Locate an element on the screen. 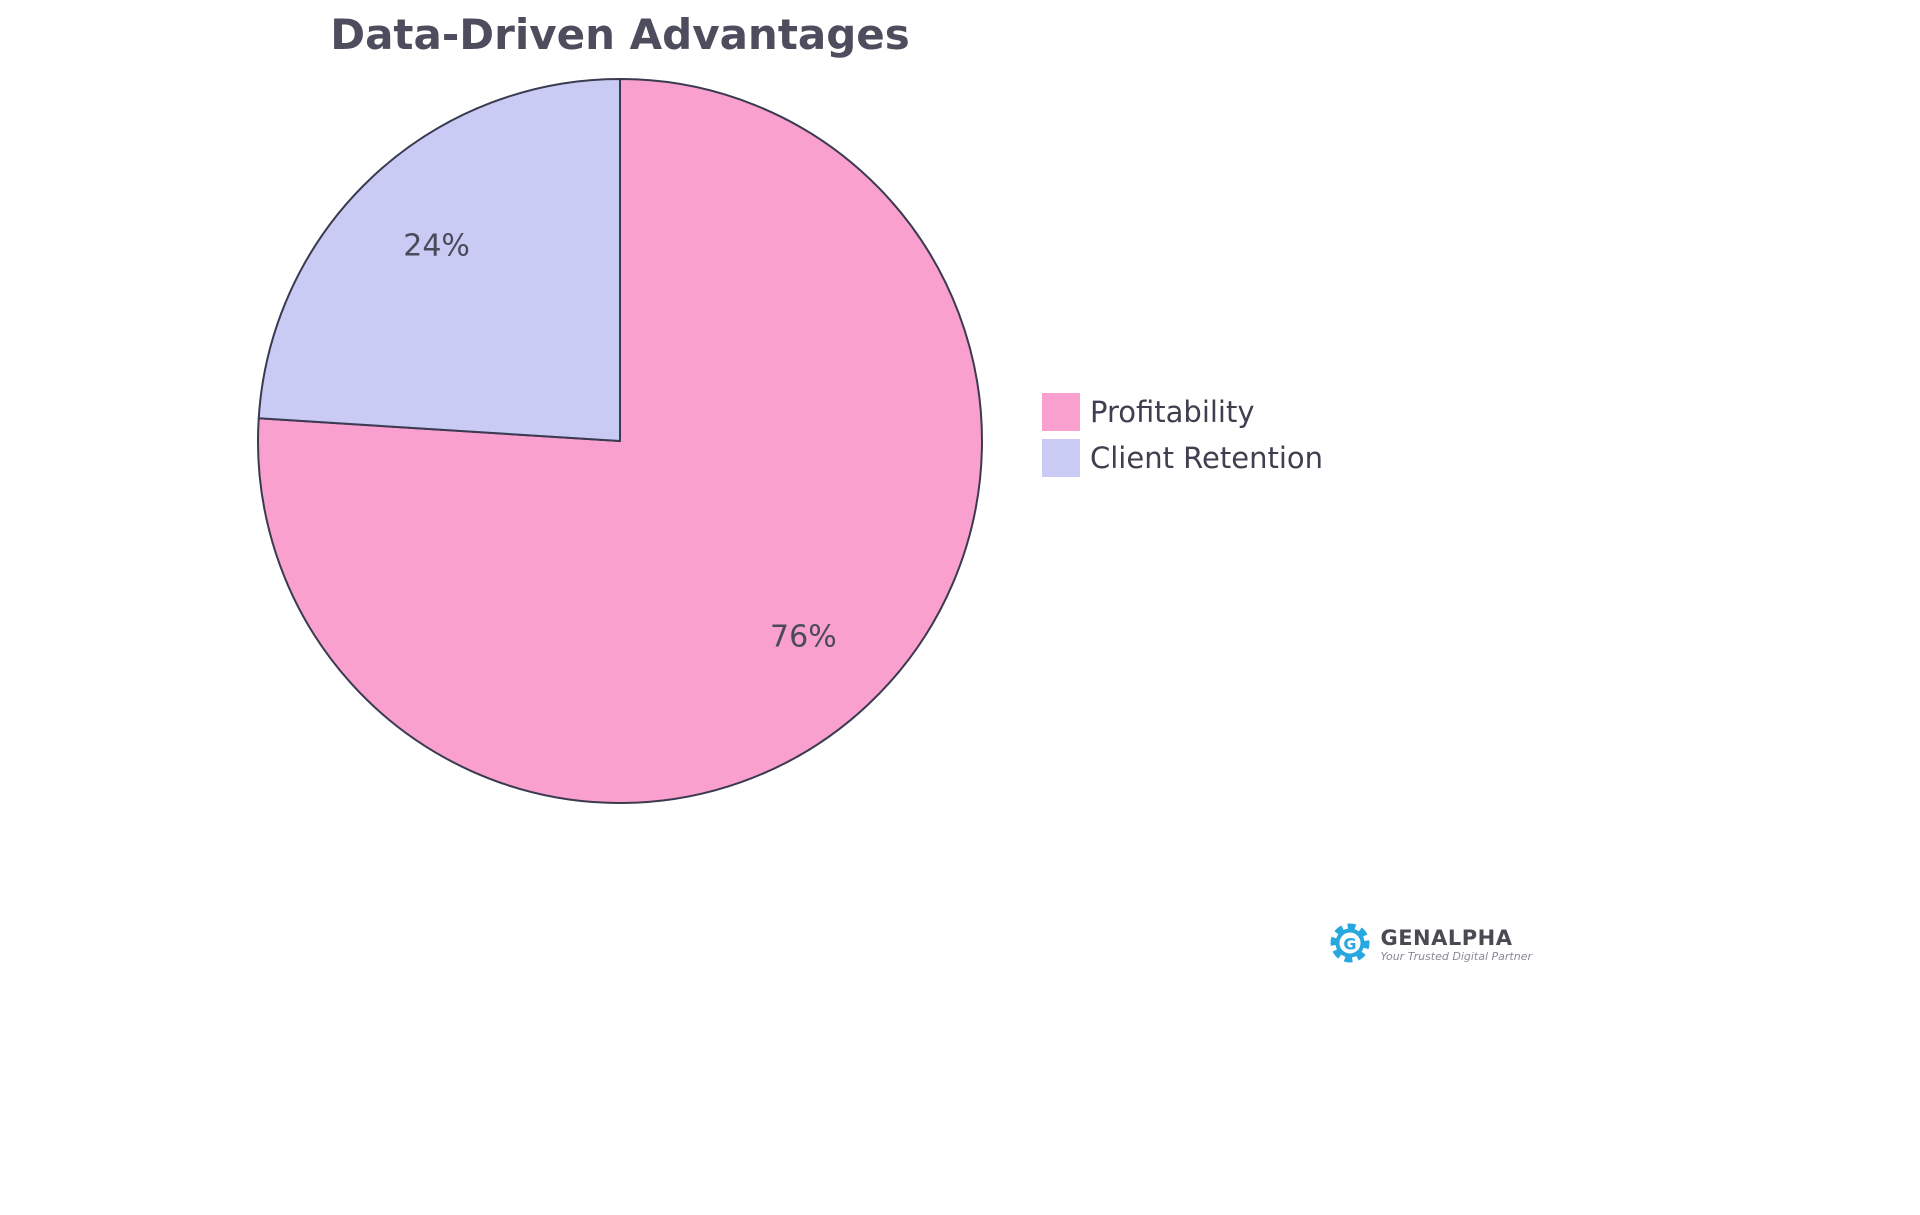 This screenshot has height=1215, width=1920. legend-swatch-client-retention is located at coordinates (1061, 458).